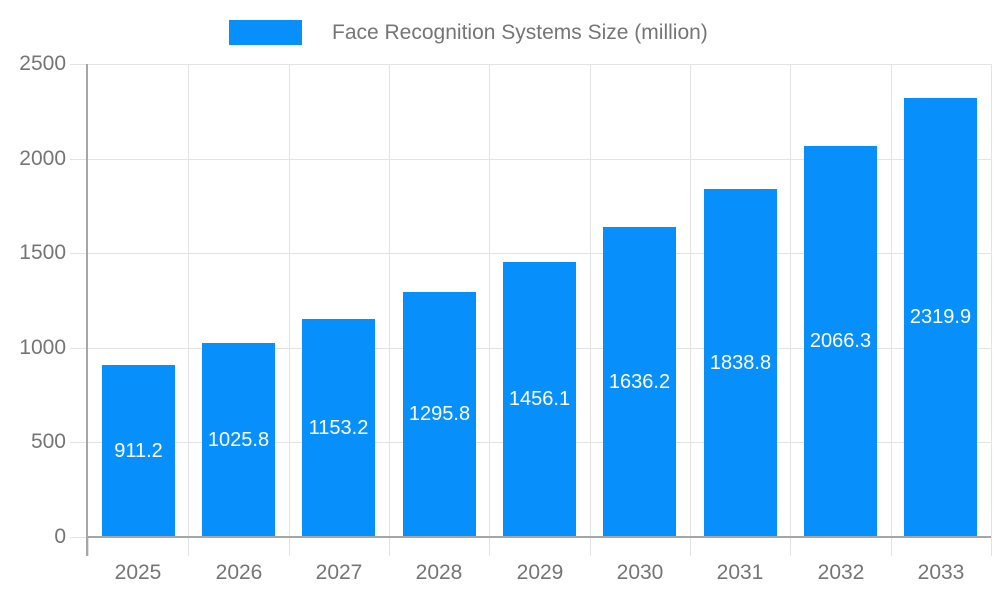 Image resolution: width=1000 pixels, height=600 pixels. I want to click on bar-value-label: 1025.8, so click(238, 439).